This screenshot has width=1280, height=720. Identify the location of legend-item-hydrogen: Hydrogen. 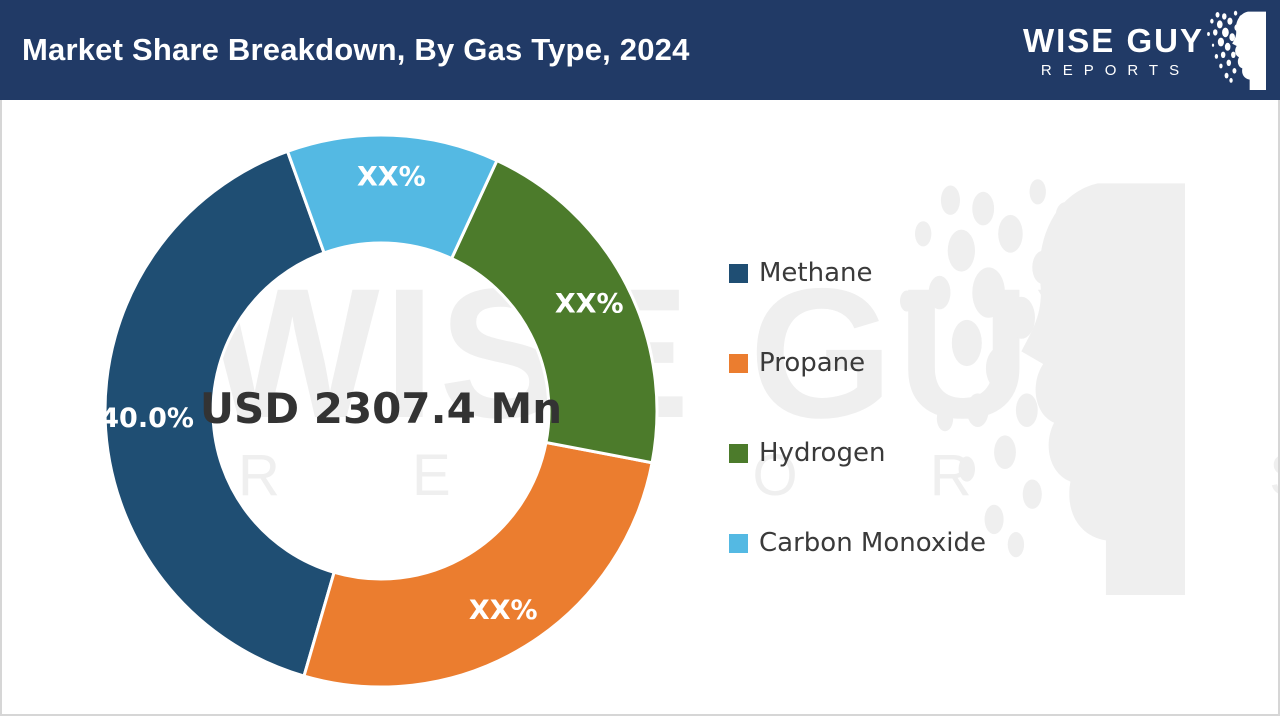
(857, 453).